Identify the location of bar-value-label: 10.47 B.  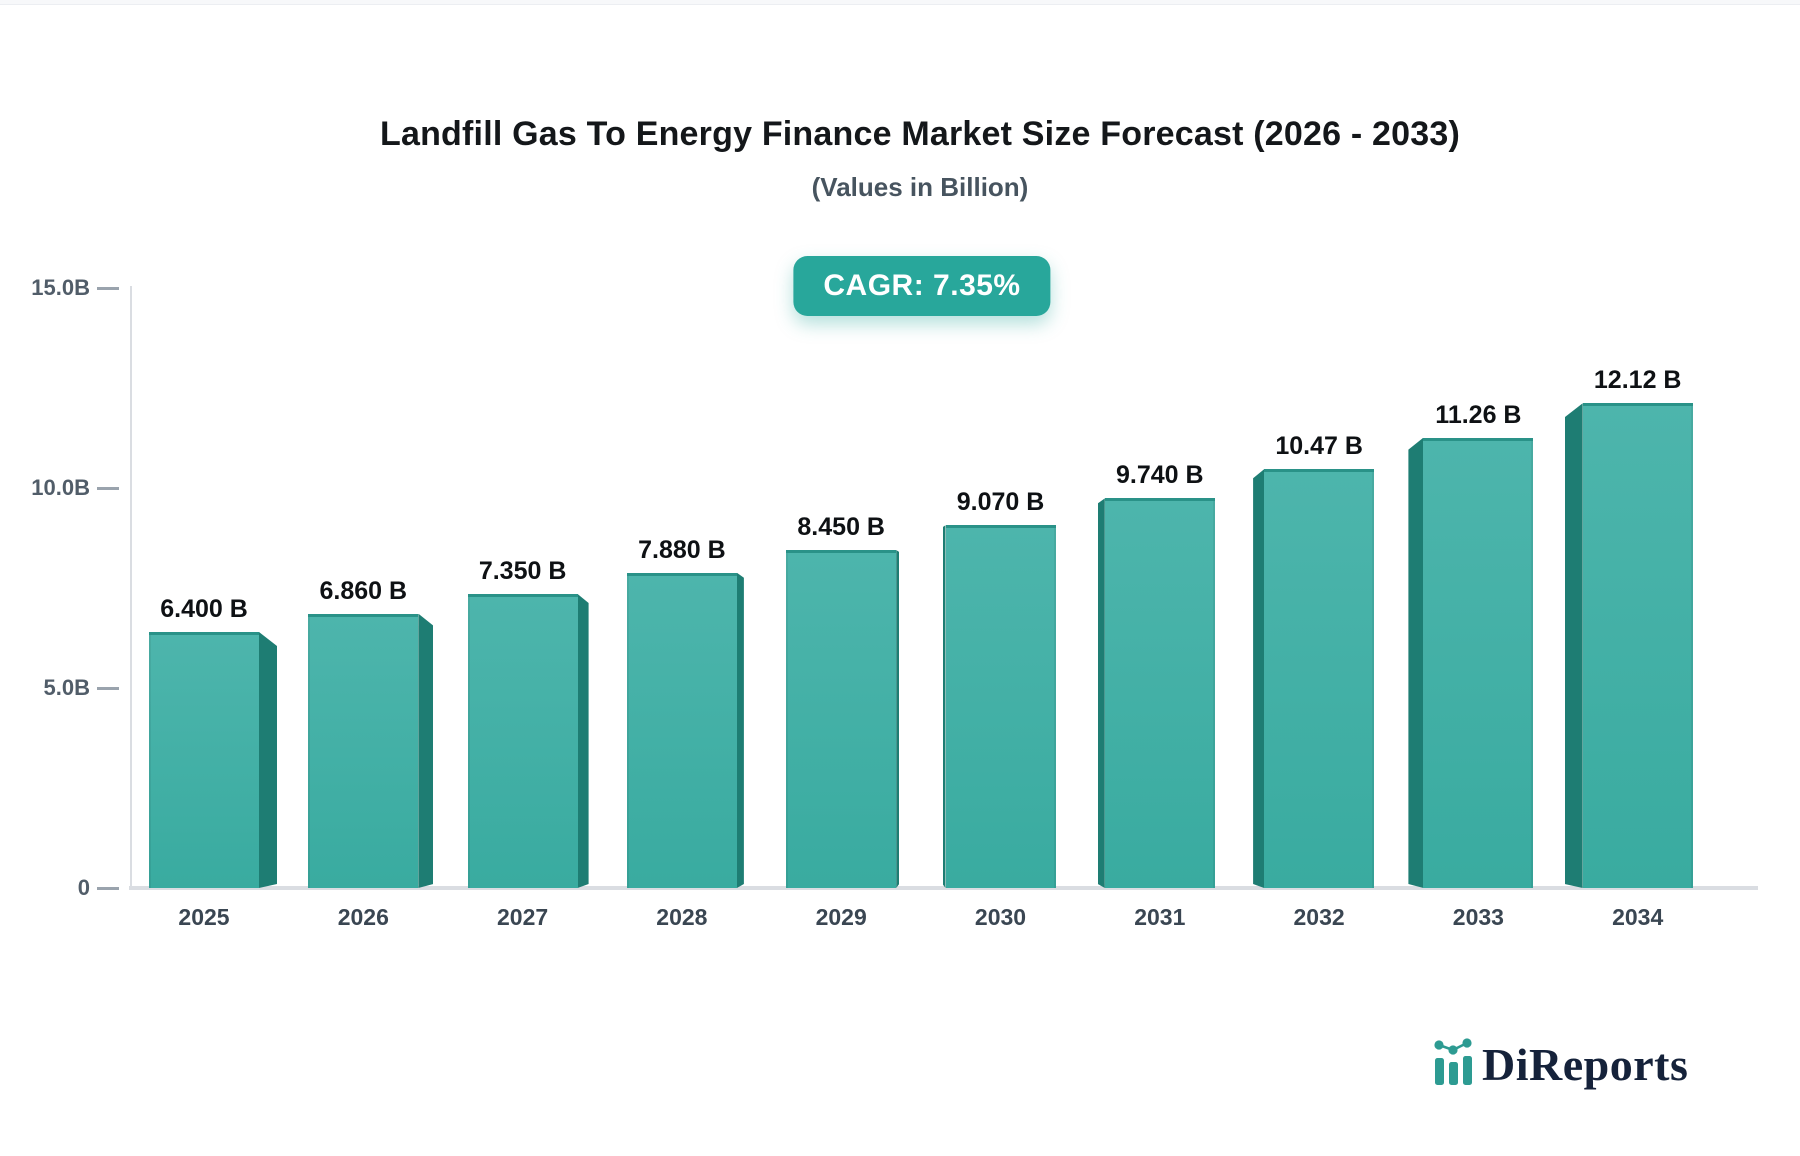
(1319, 446).